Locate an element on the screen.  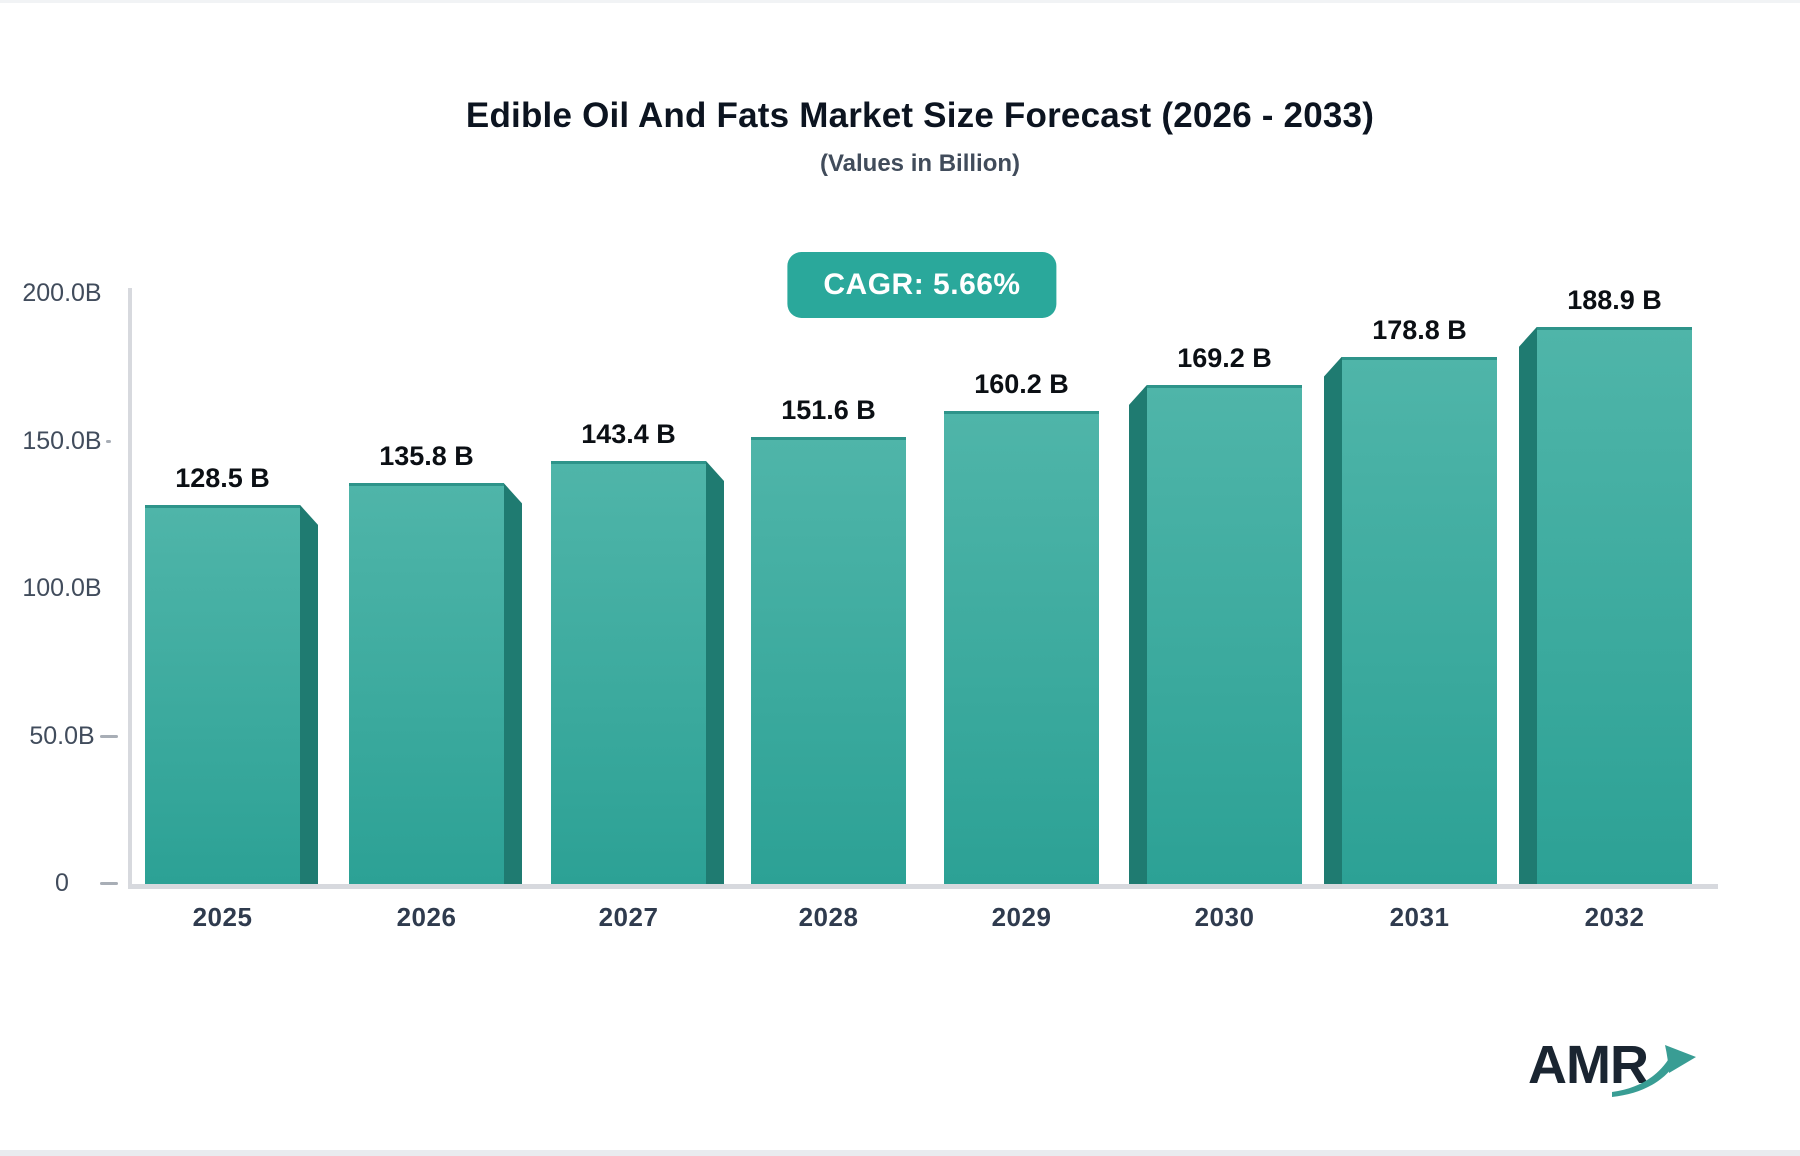
y-tick-label: 0 is located at coordinates (62, 883).